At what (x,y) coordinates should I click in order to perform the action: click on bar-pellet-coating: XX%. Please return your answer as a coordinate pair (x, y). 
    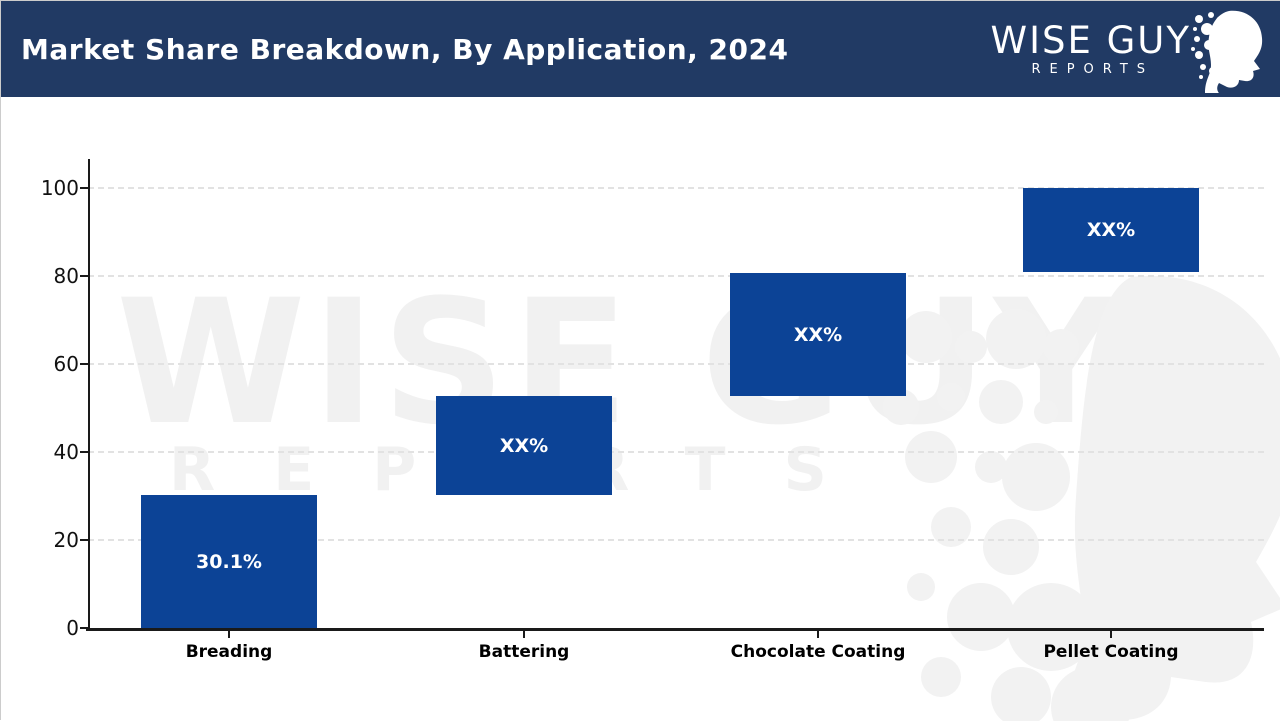
    Looking at the image, I should click on (1111, 230).